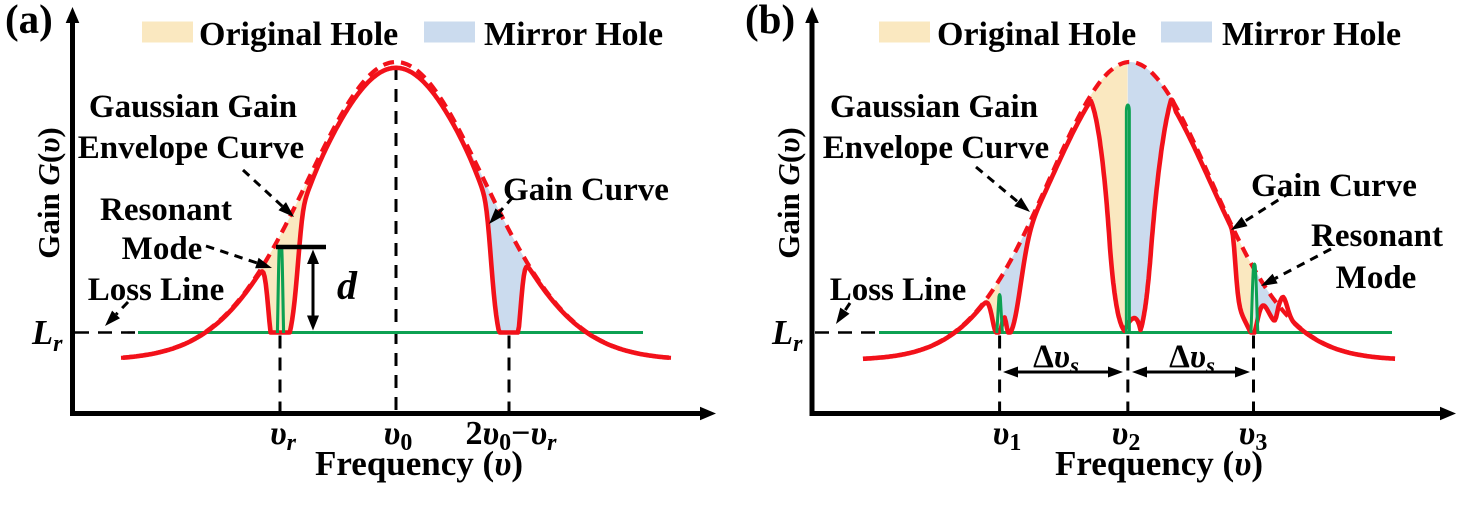 The height and width of the screenshot is (505, 1461). I want to click on svg-text: 2υ0−υr, so click(511, 435).